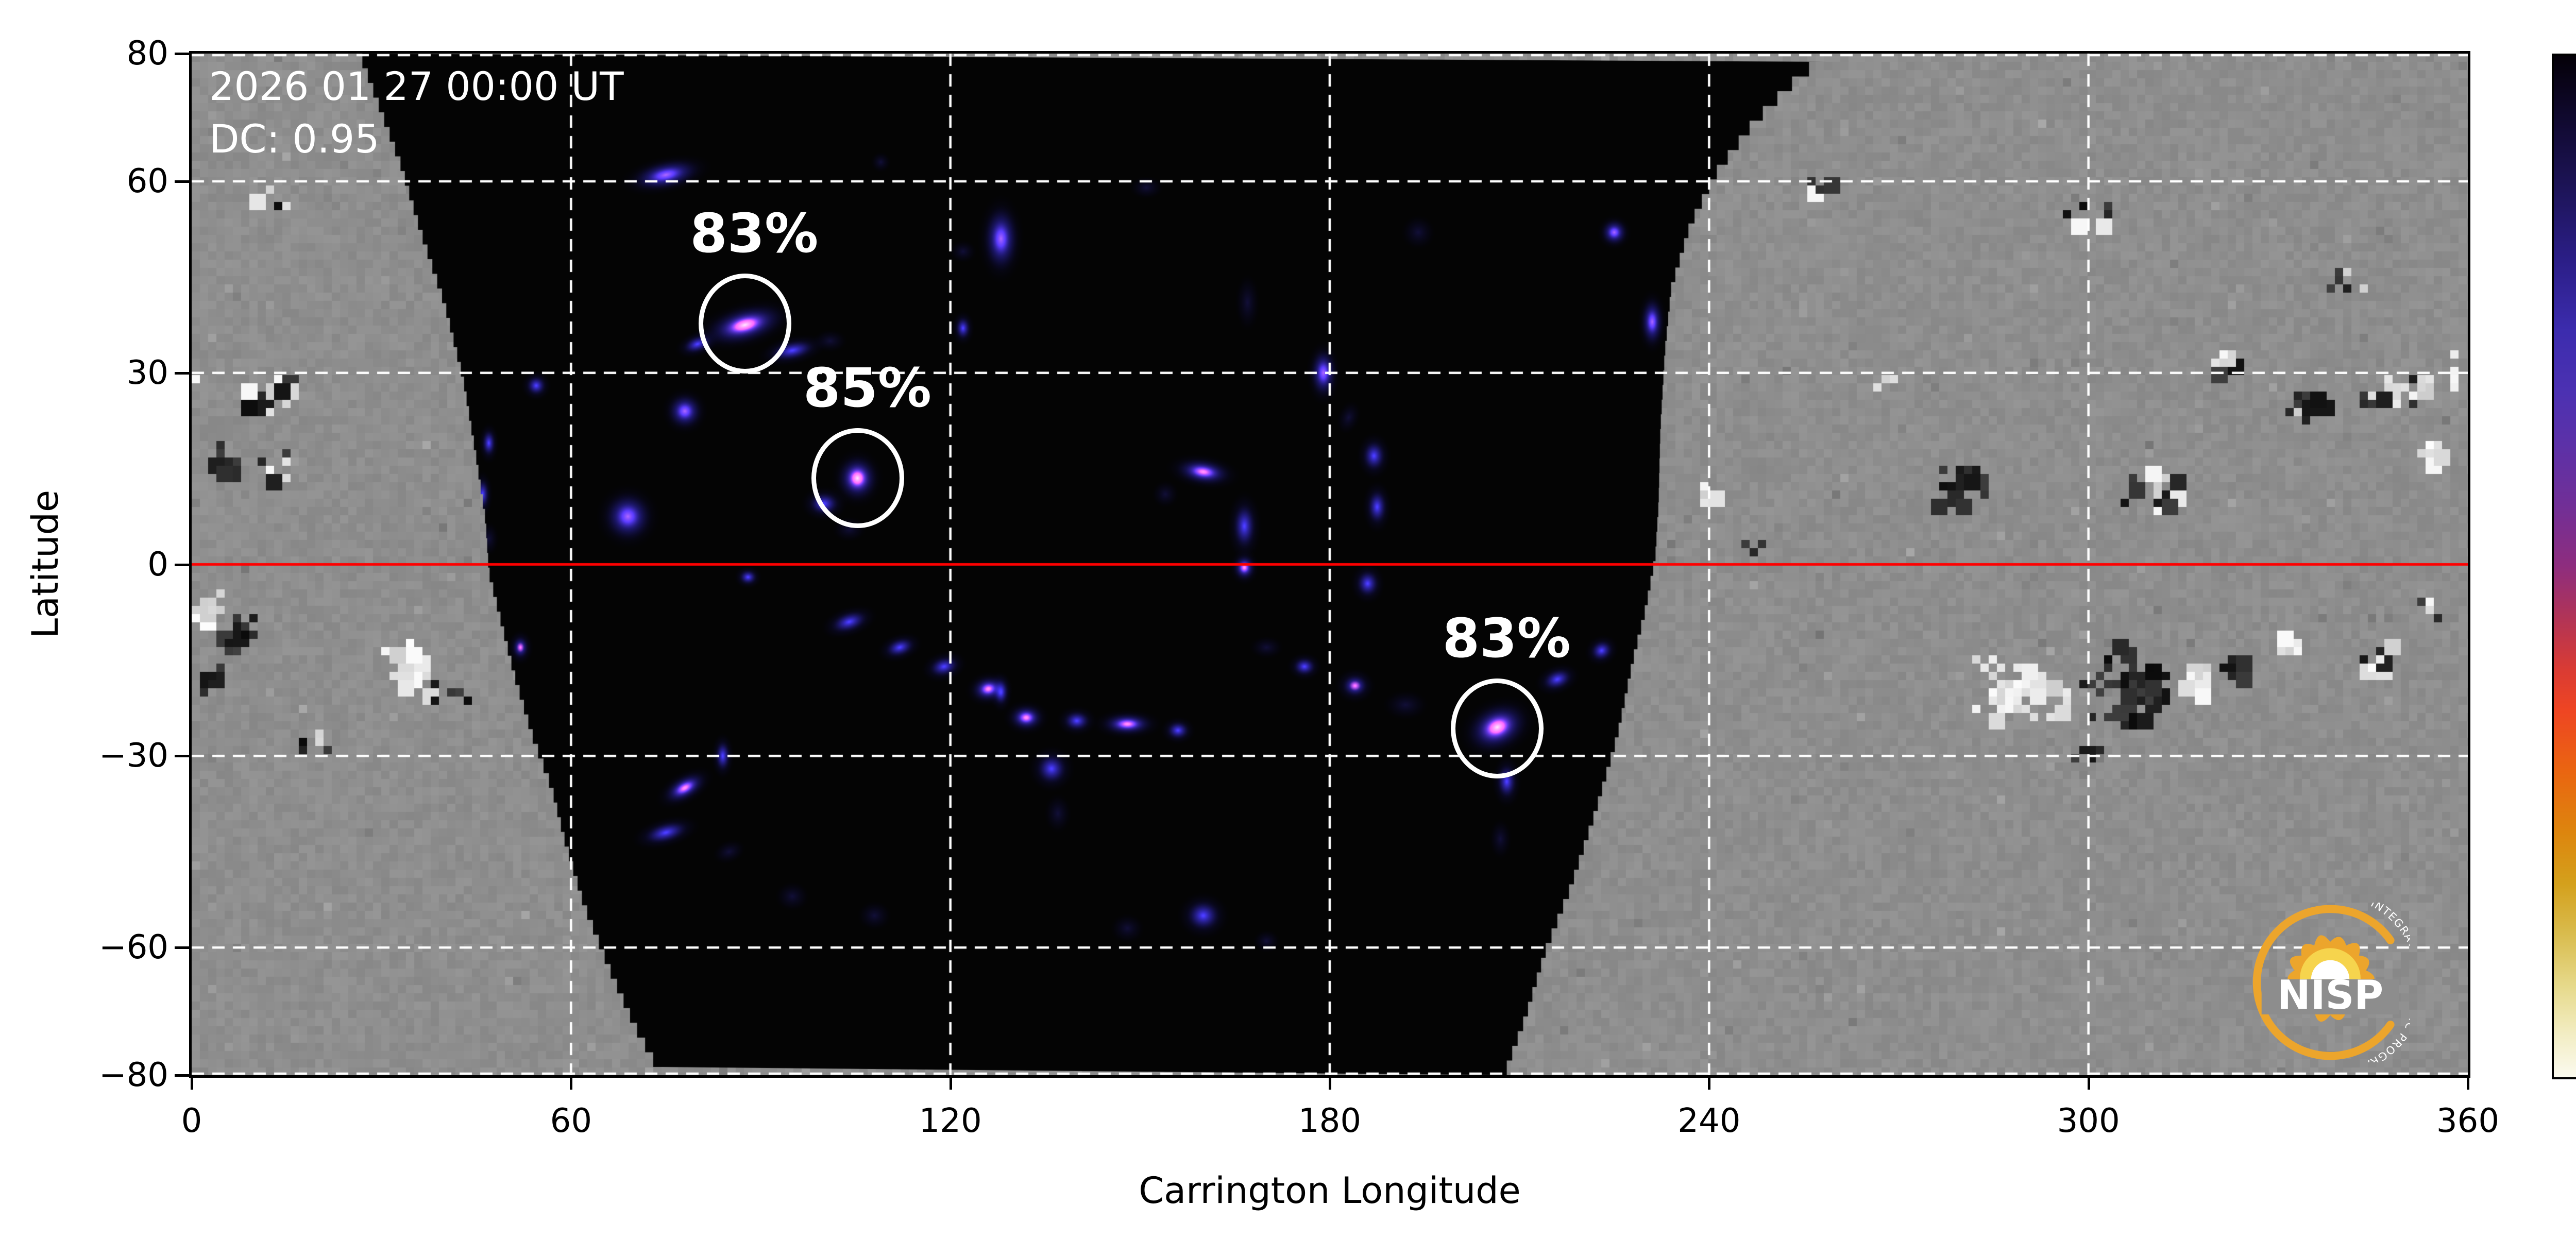 The width and height of the screenshot is (2576, 1238). Describe the element at coordinates (133, 947) in the screenshot. I see `y-tick-label: −60` at that location.